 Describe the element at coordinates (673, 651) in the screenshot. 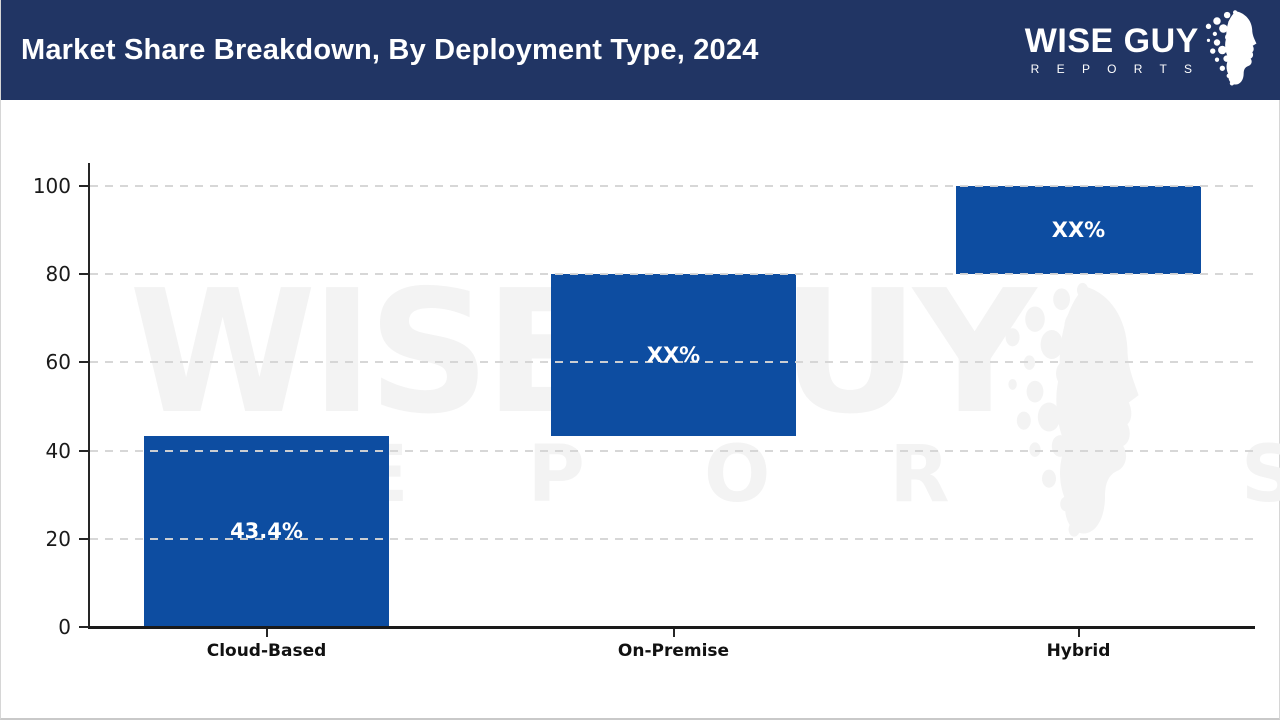

I see `category-label: On-Premise` at that location.